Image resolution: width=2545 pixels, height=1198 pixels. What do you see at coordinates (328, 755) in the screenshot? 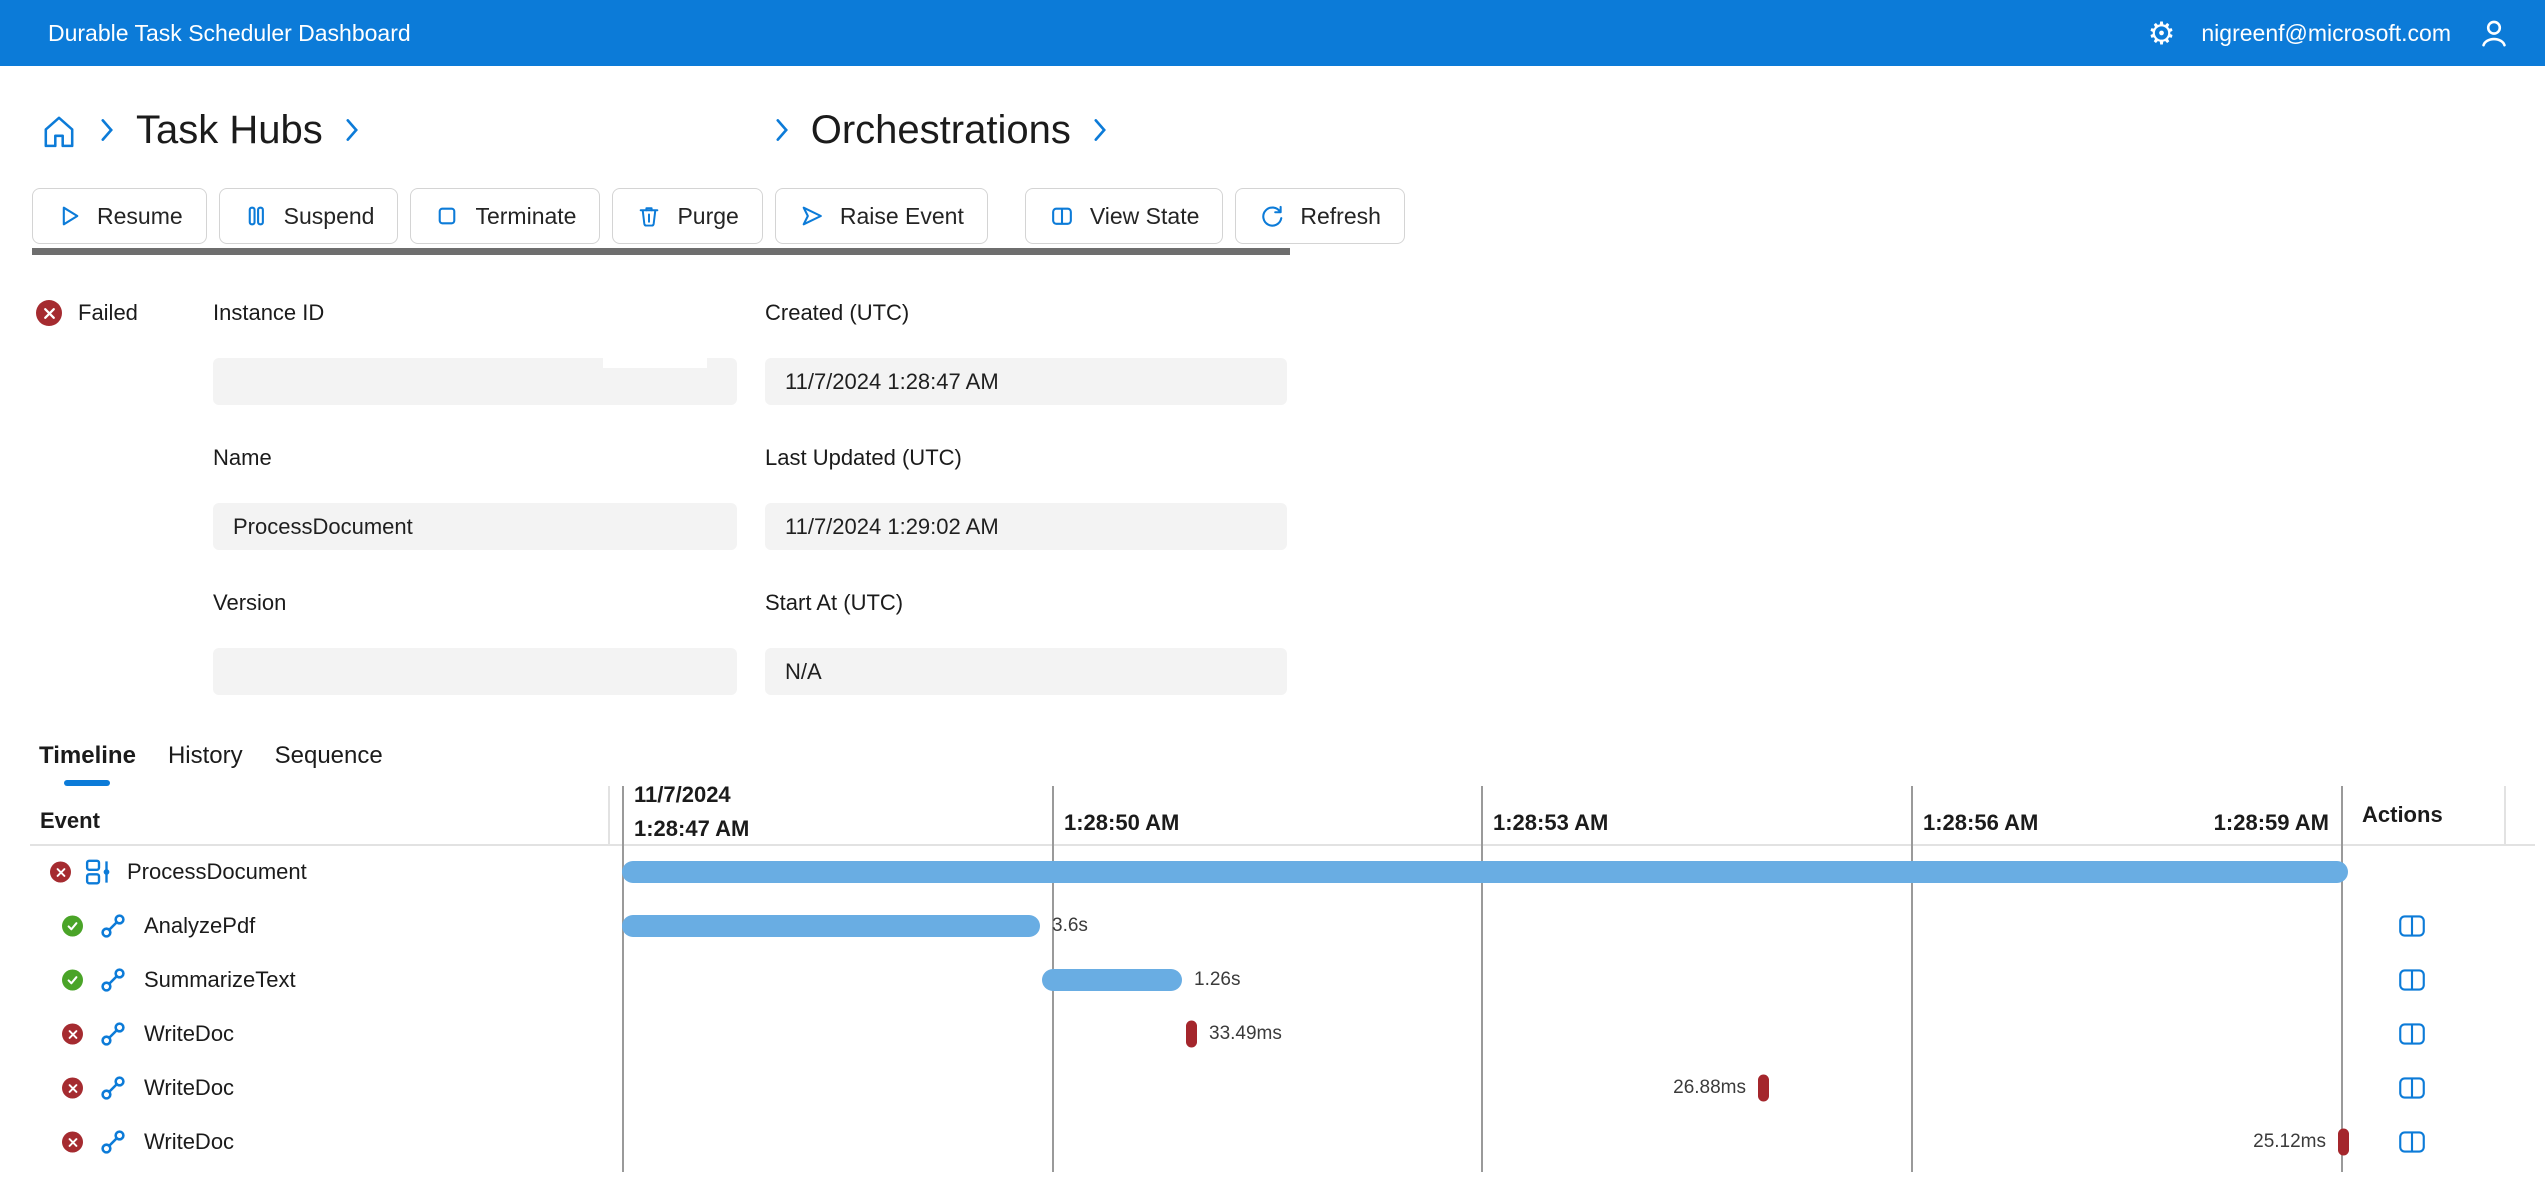
I see `tab-sequence: Sequence` at bounding box center [328, 755].